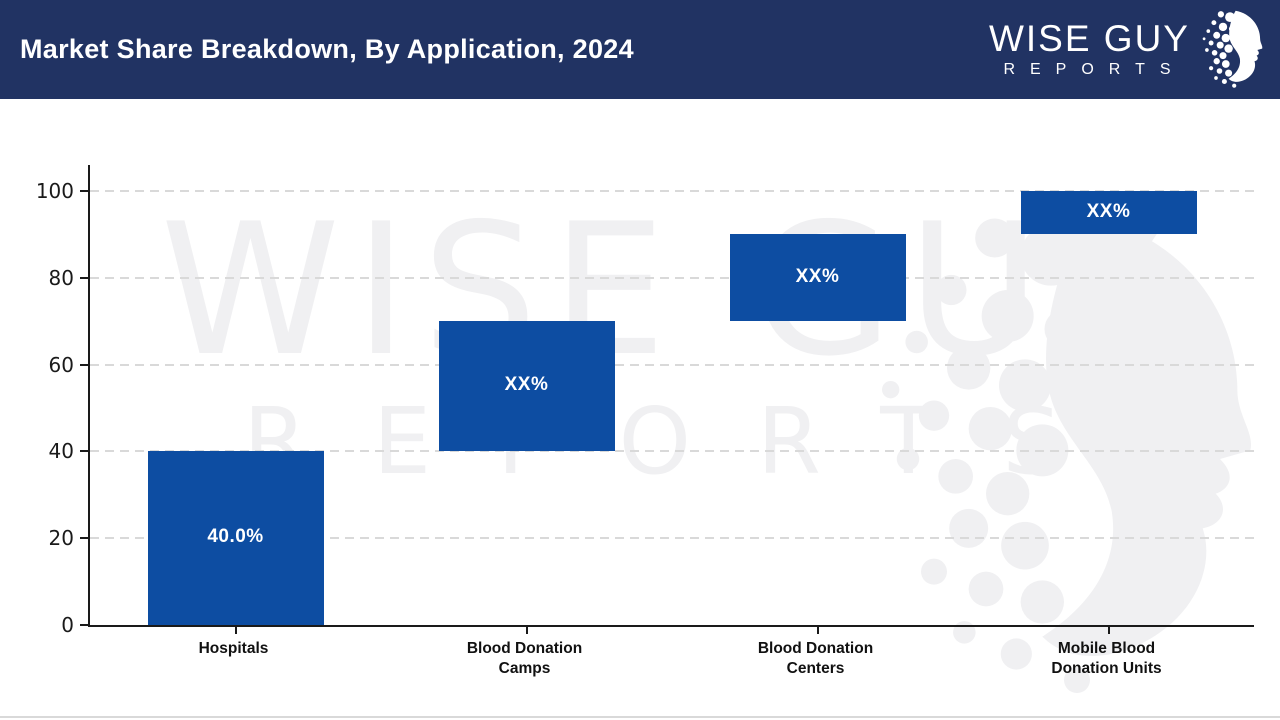 The width and height of the screenshot is (1280, 720). I want to click on x-category-line: Hospitals, so click(233, 648).